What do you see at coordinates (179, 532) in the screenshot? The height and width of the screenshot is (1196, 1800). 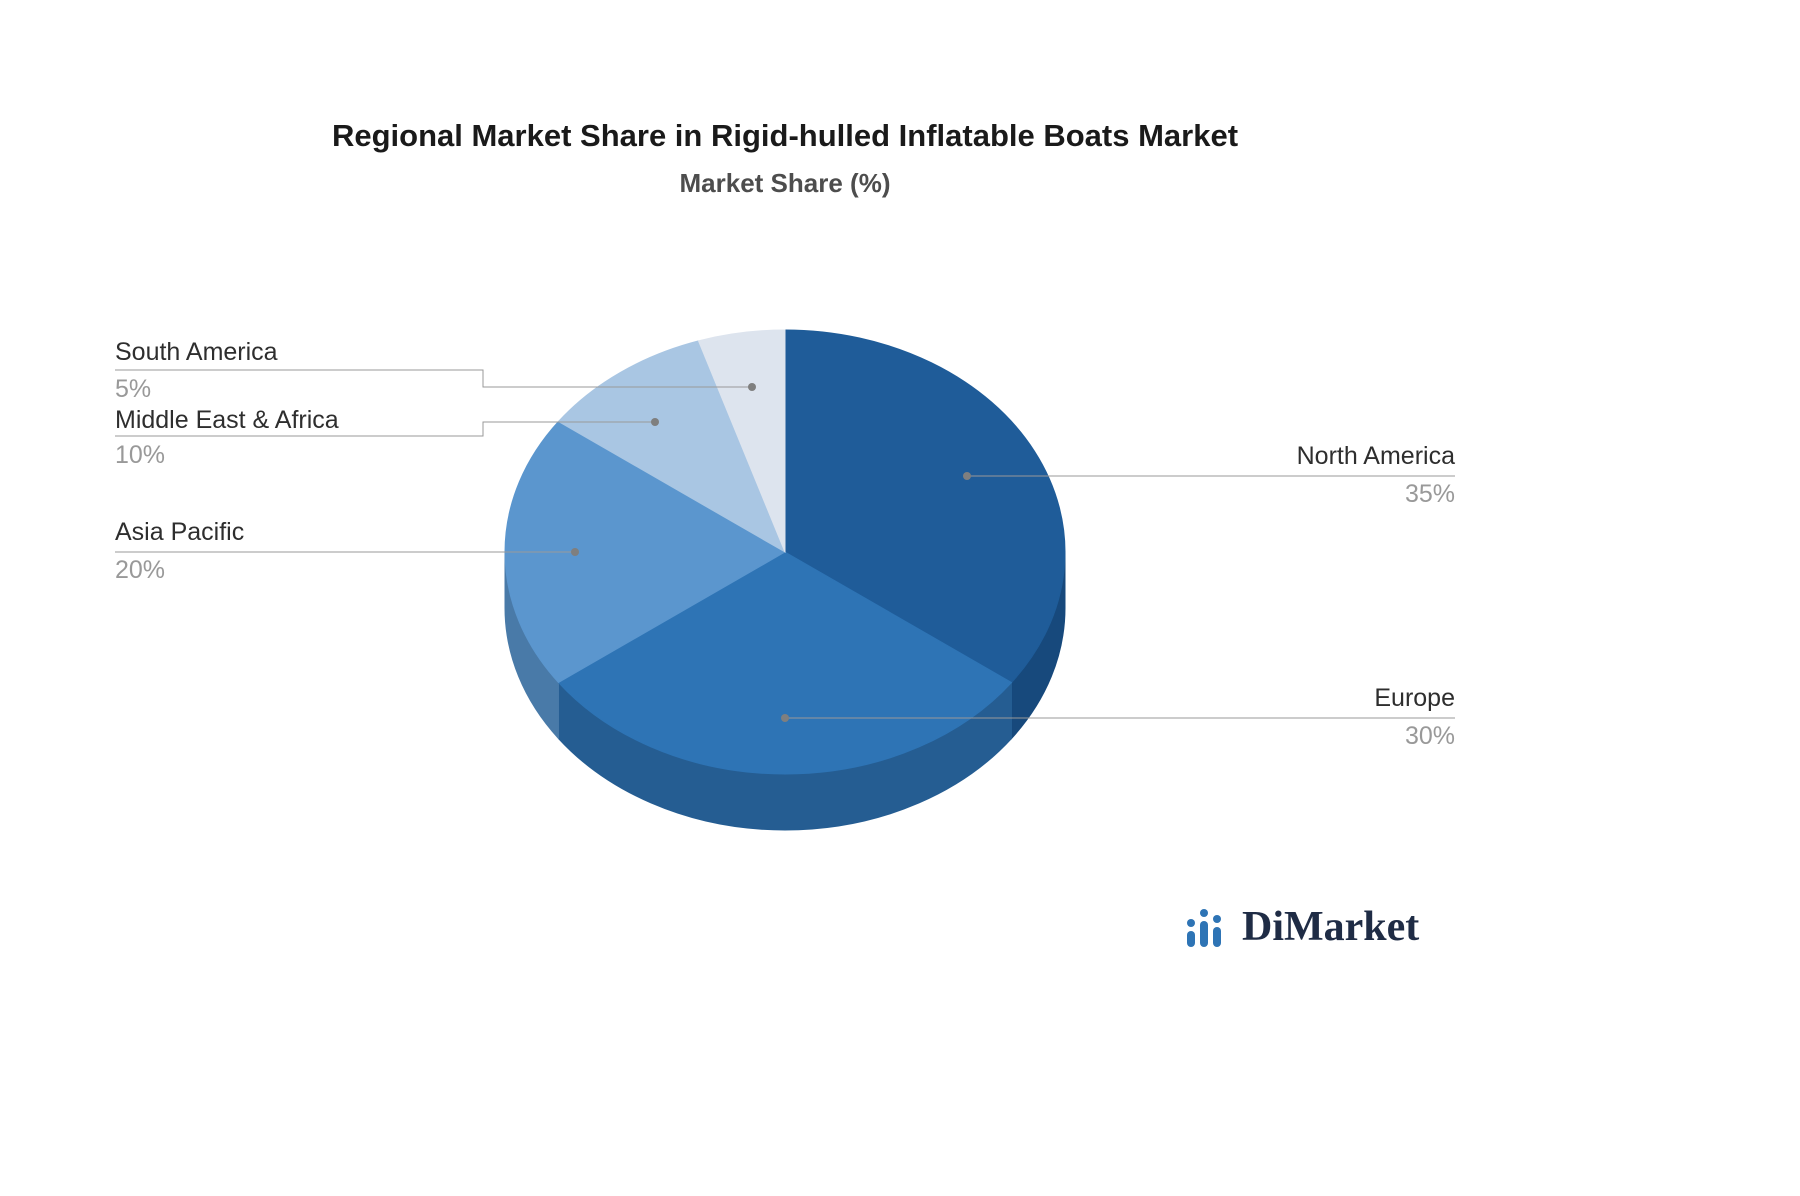 I see `slice-label-asia-pacific: Asia Pacific` at bounding box center [179, 532].